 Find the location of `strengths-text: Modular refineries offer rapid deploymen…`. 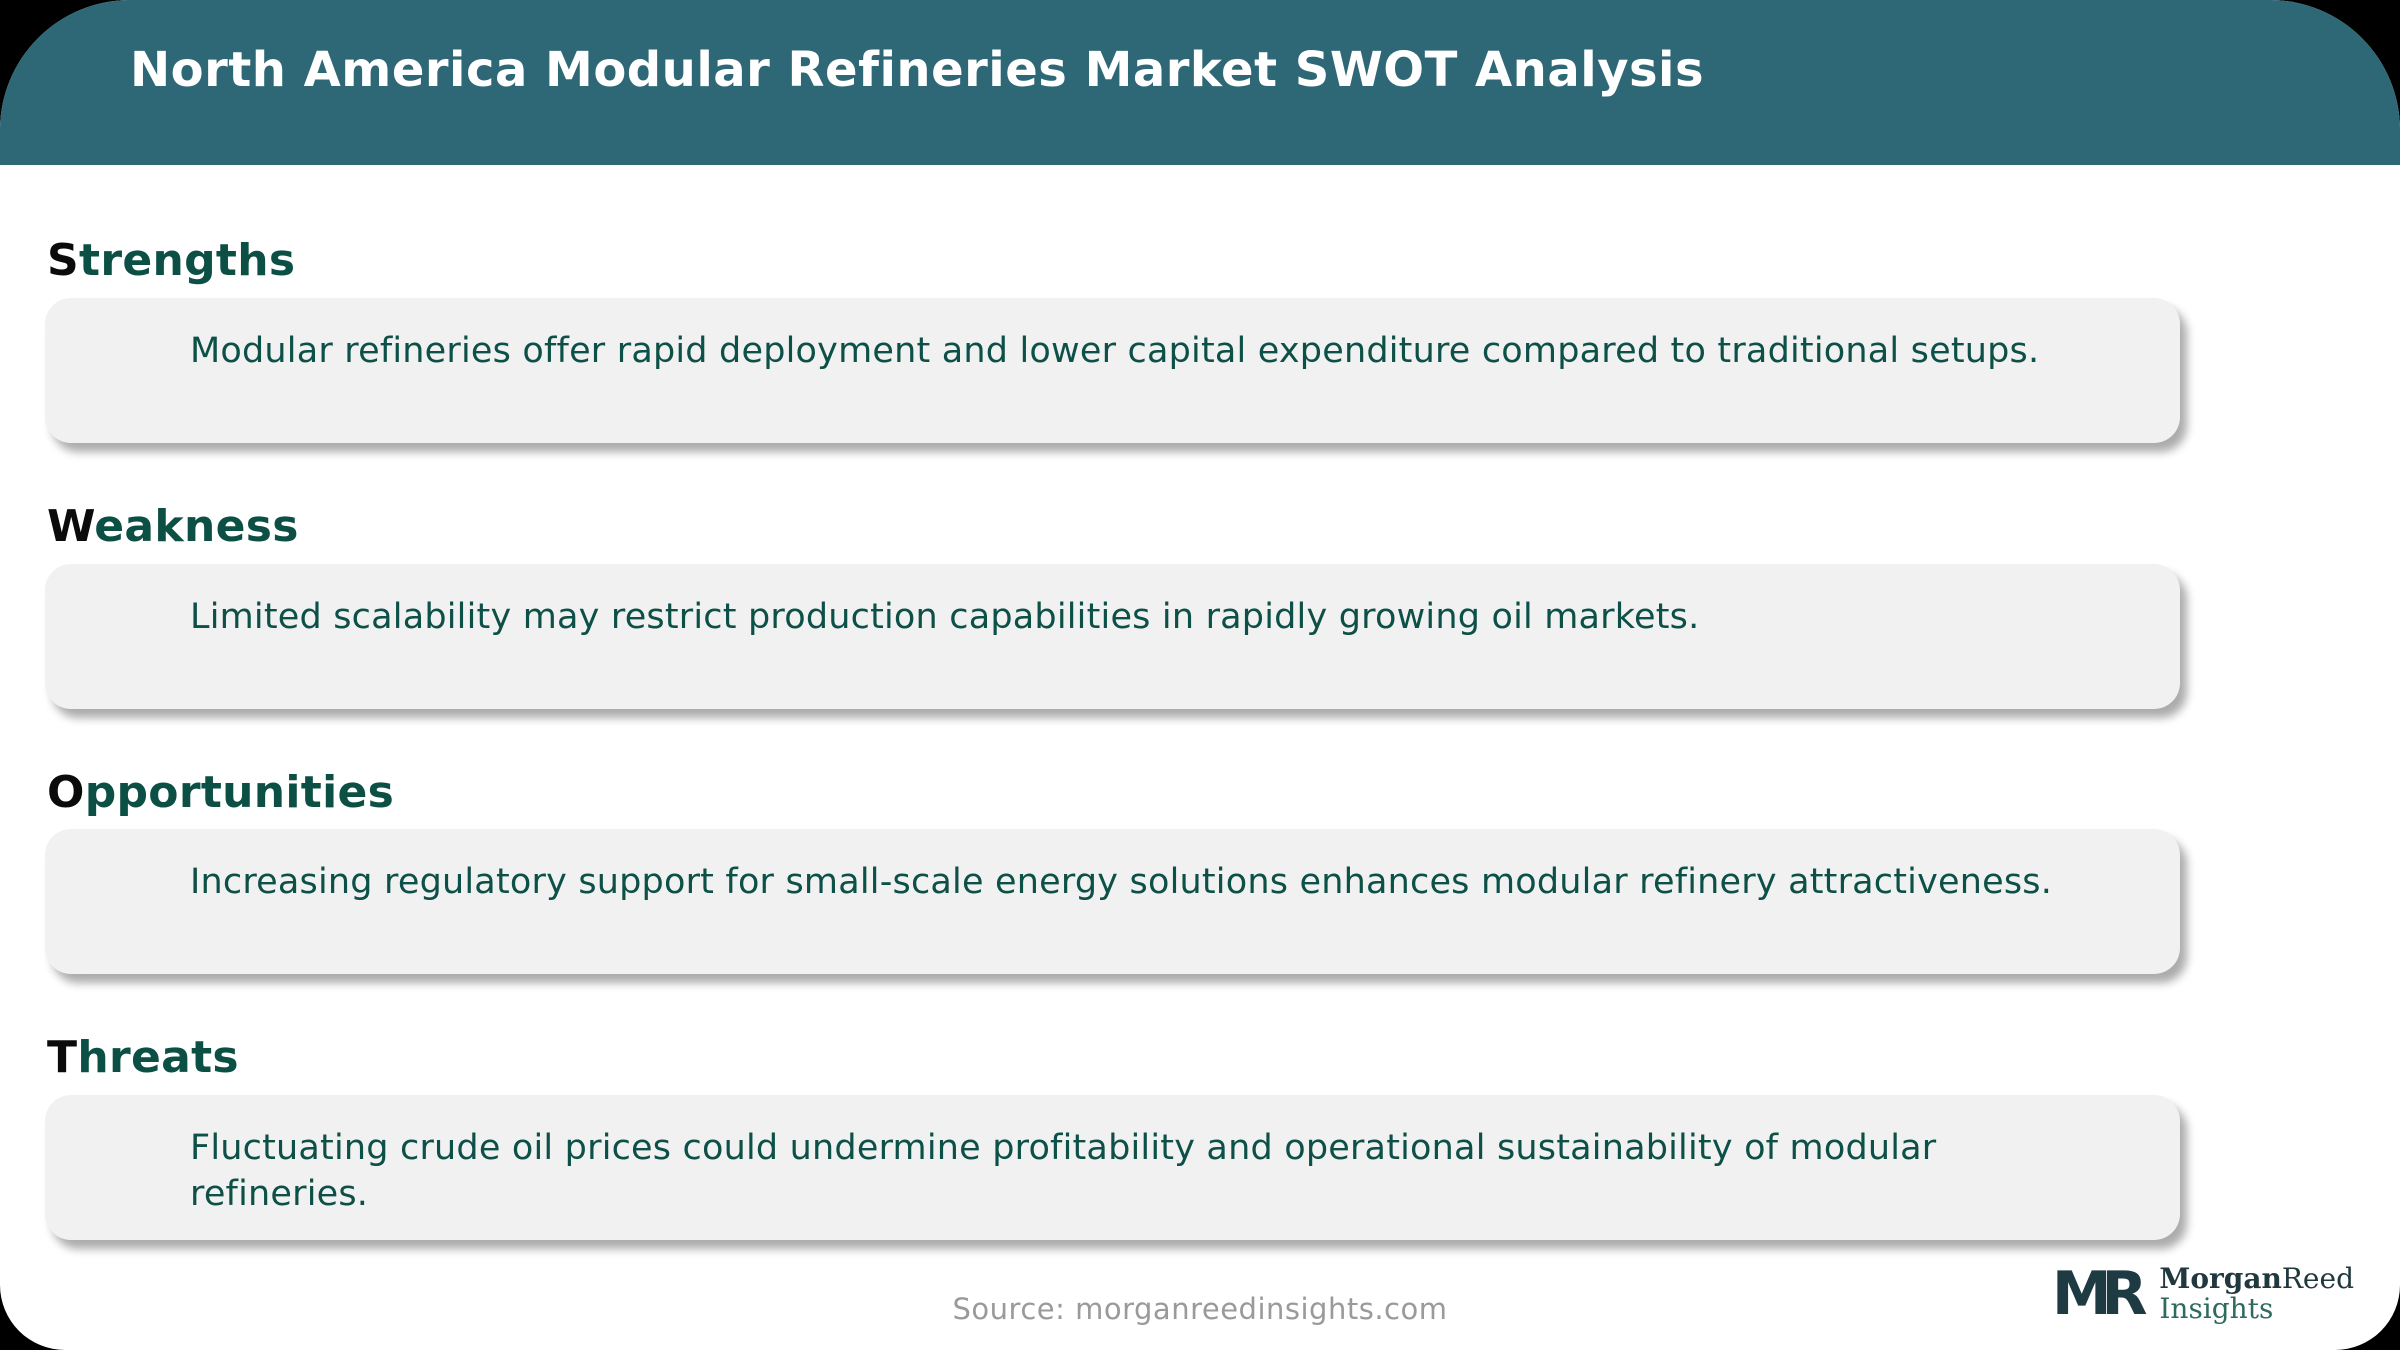

strengths-text: Modular refineries offer rapid deploymen… is located at coordinates (1115, 350).